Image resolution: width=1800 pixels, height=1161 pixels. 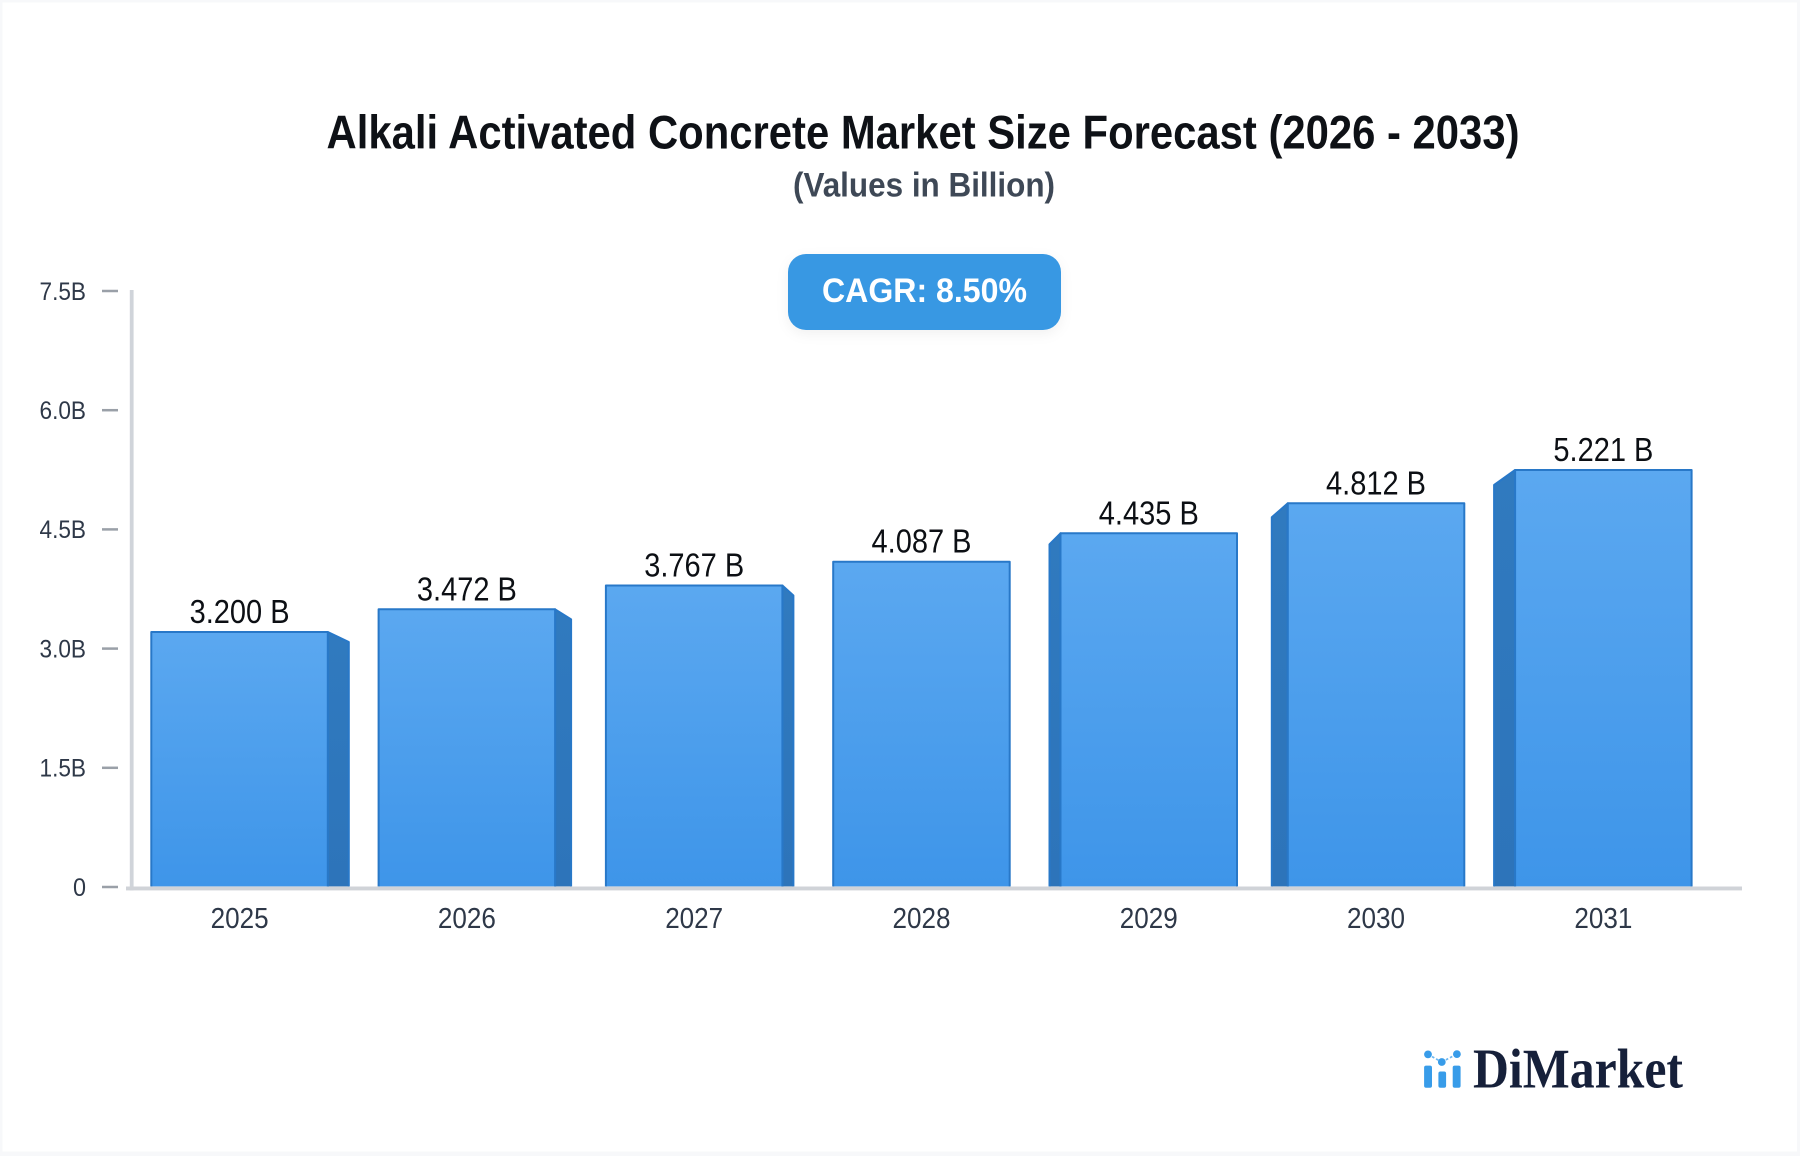 What do you see at coordinates (922, 542) in the screenshot?
I see `svg-text: 4.087 B` at bounding box center [922, 542].